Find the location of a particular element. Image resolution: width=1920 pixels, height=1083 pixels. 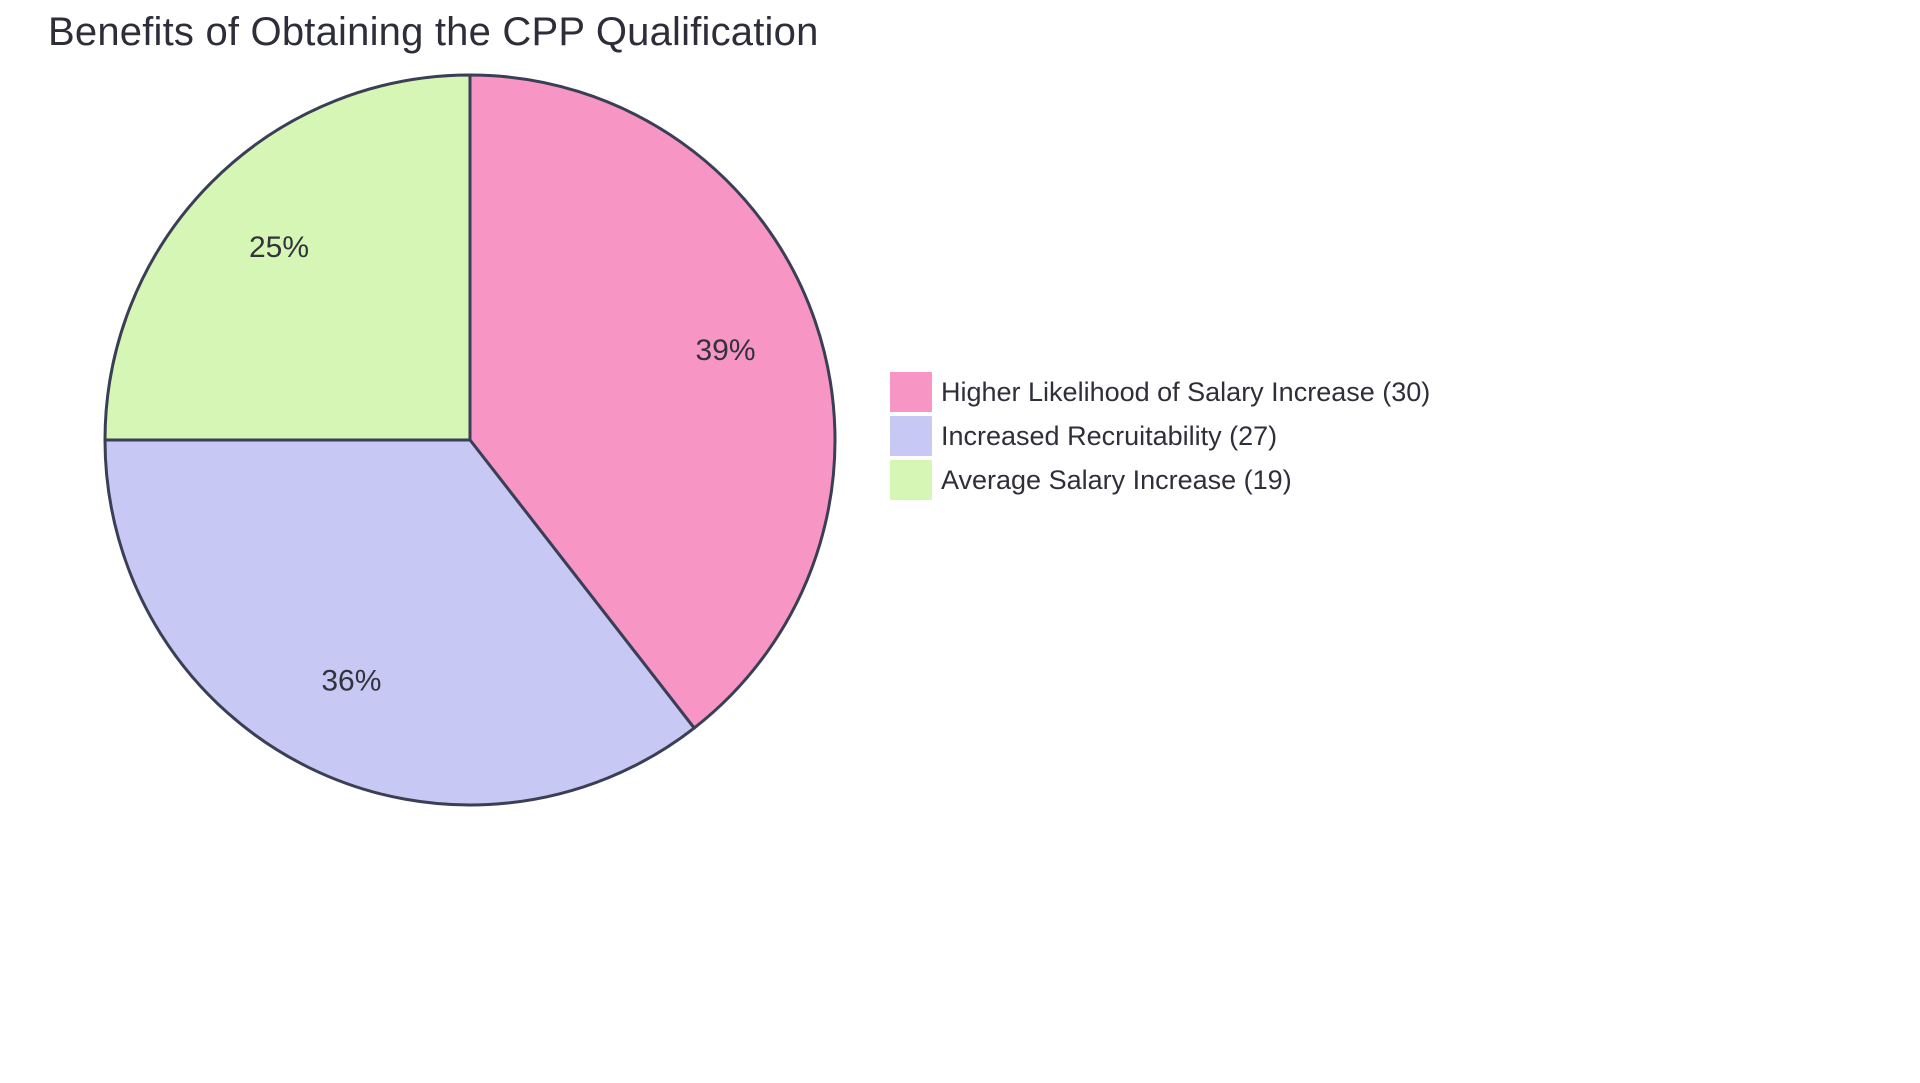

legend-item-increased-recruitability: Increased Recruitability (27) is located at coordinates (1160, 436).